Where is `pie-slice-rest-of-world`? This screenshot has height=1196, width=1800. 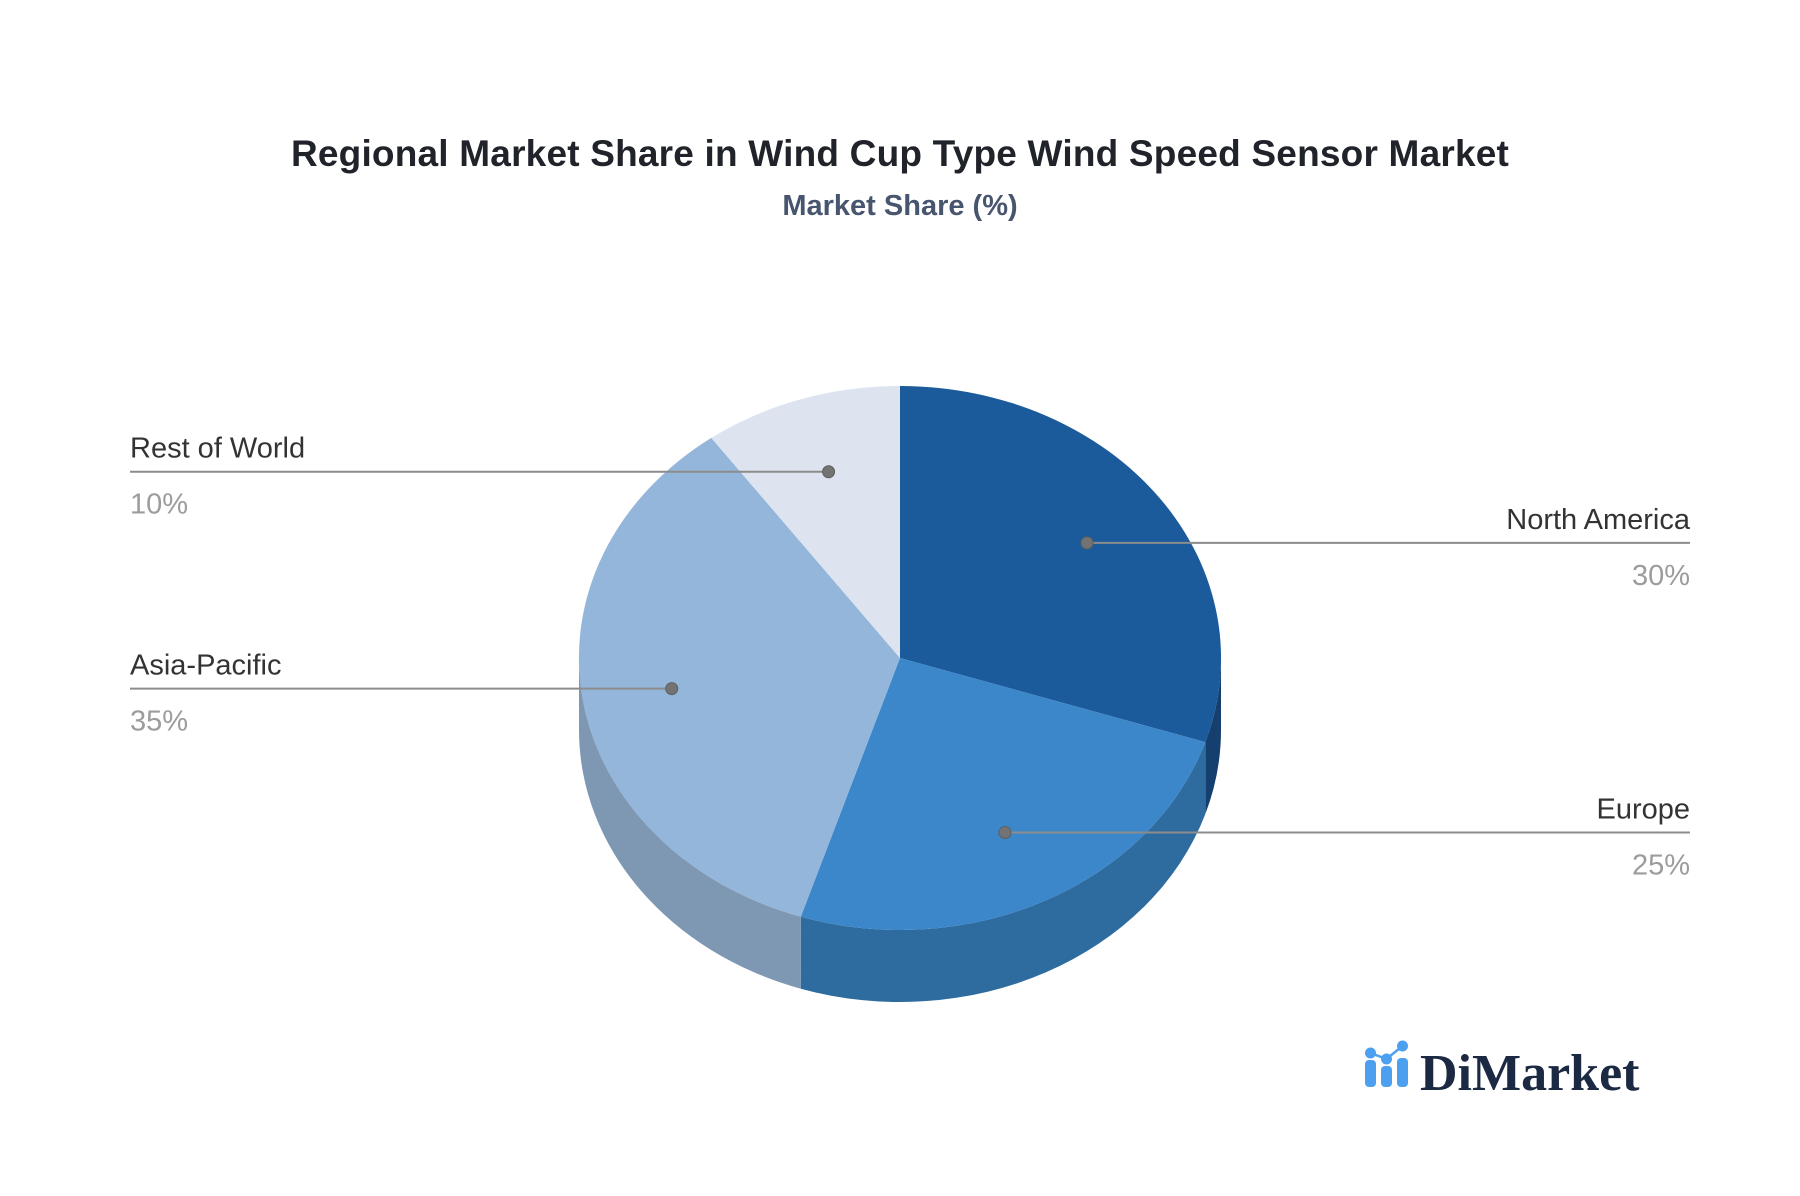
pie-slice-rest-of-world is located at coordinates (805, 522).